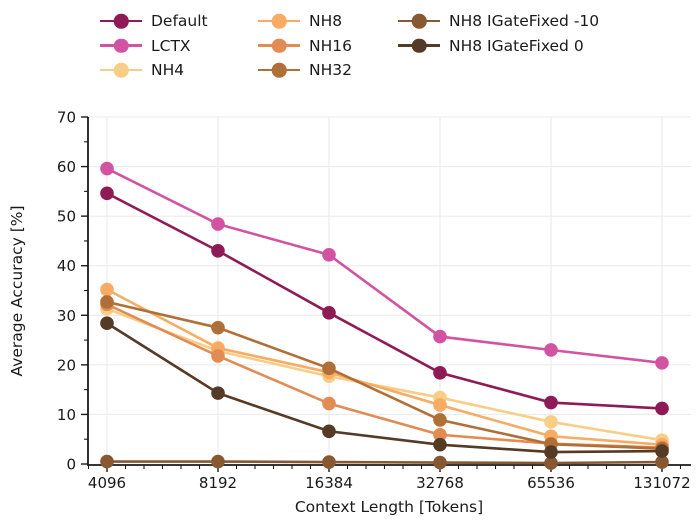 The image size is (699, 526). I want to click on legend-label-lctx: LCTX, so click(171, 45).